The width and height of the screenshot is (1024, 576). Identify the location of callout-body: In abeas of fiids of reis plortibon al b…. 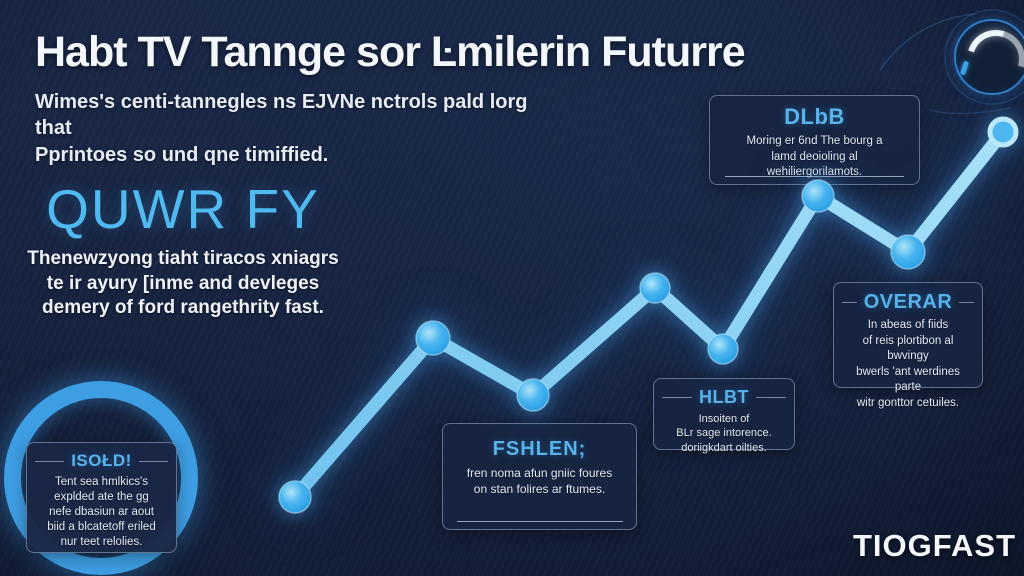
(908, 364).